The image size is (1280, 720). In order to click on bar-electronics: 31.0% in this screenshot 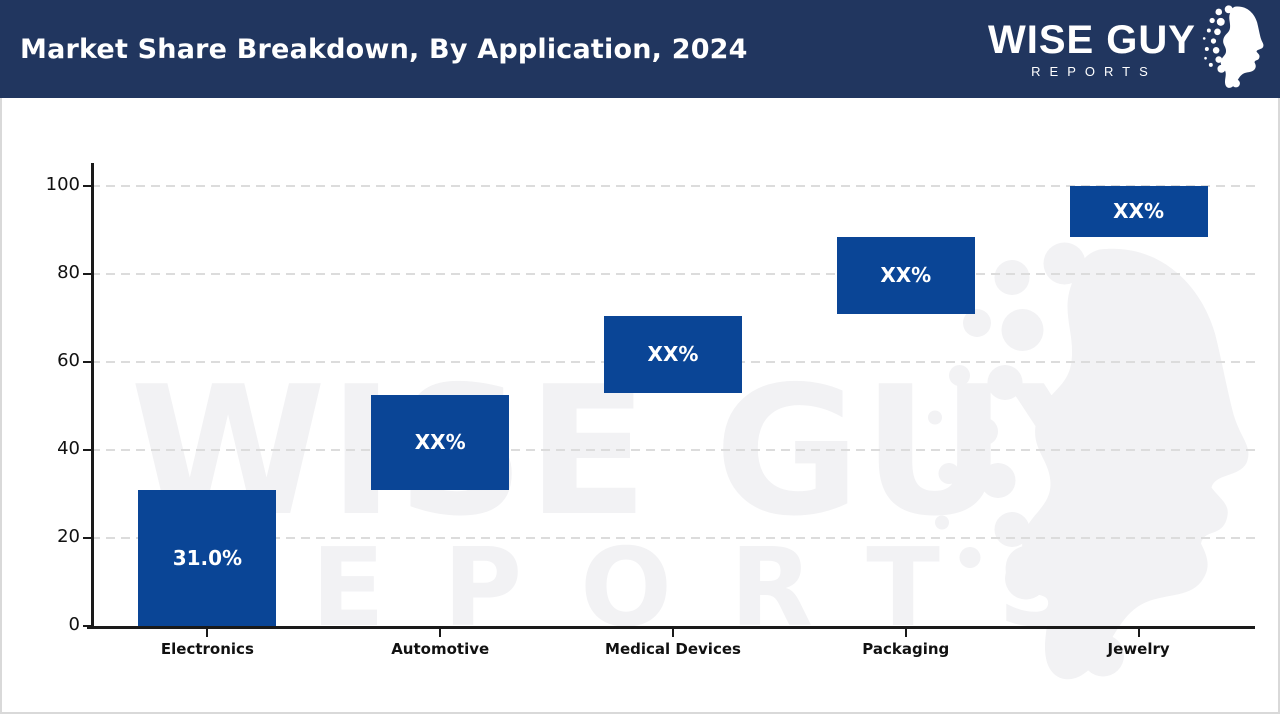, I will do `click(207, 557)`.